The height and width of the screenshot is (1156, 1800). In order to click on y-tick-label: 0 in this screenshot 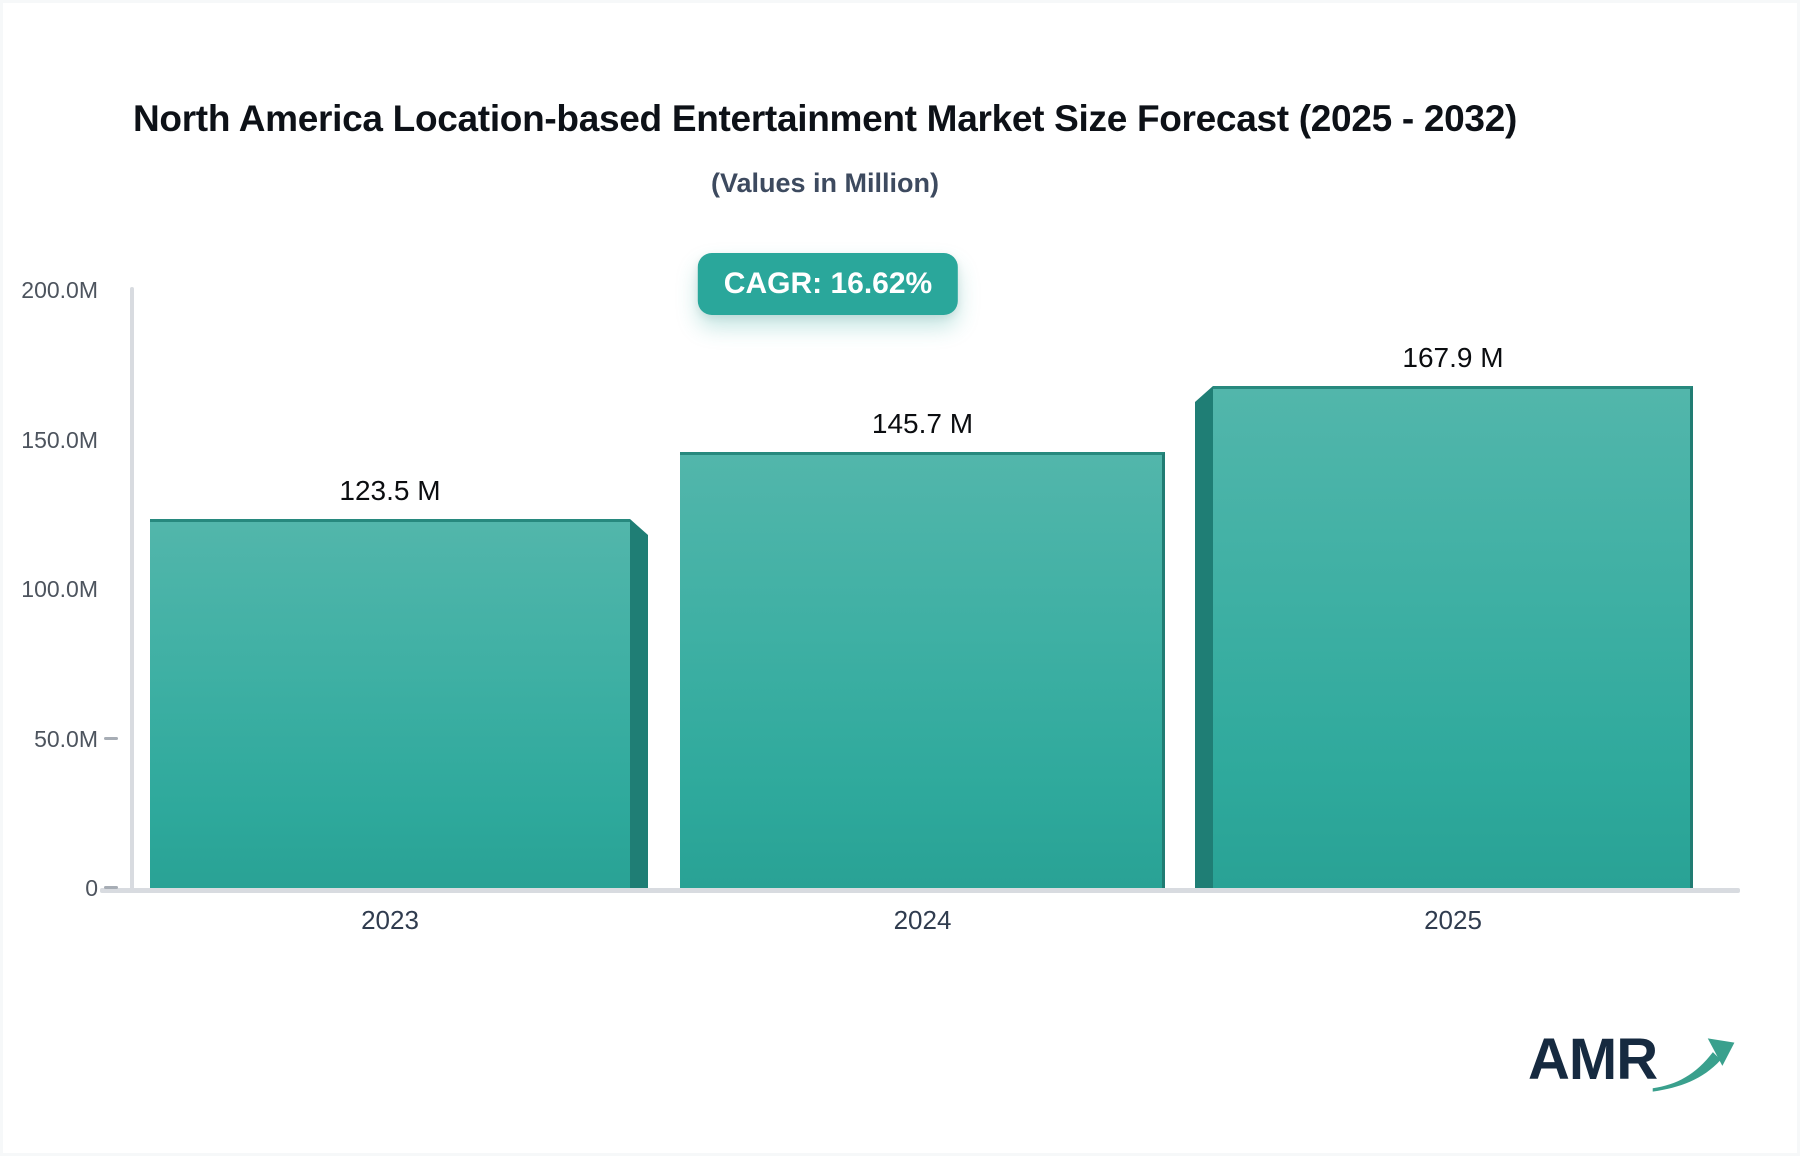, I will do `click(91, 888)`.